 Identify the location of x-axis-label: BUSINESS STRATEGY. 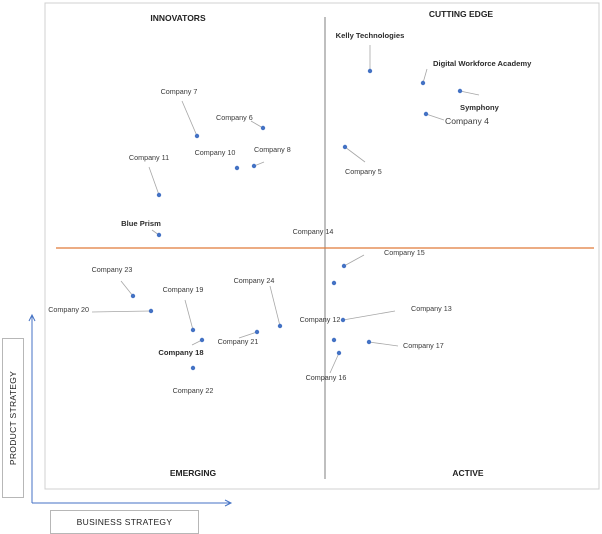
(124, 522).